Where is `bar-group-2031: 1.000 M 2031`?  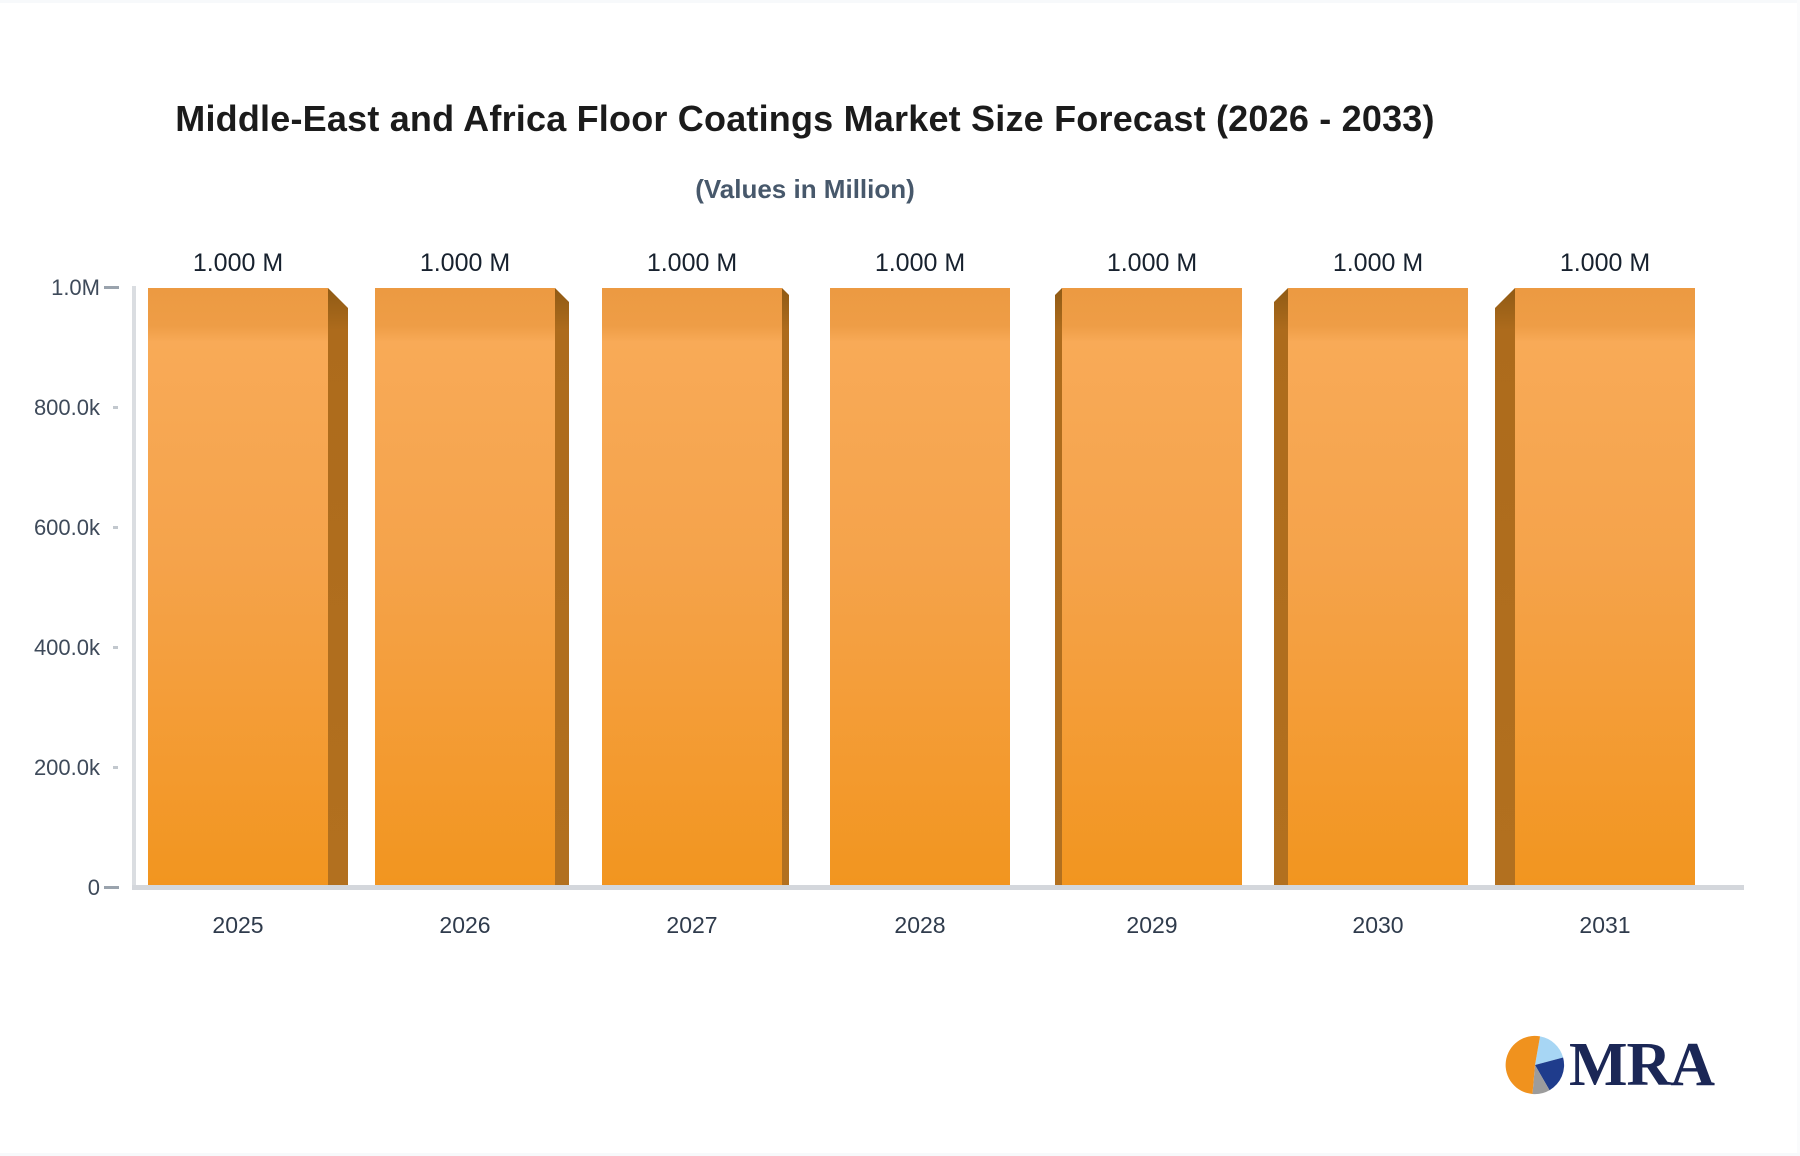
bar-group-2031: 1.000 M 2031 is located at coordinates (1595, 594).